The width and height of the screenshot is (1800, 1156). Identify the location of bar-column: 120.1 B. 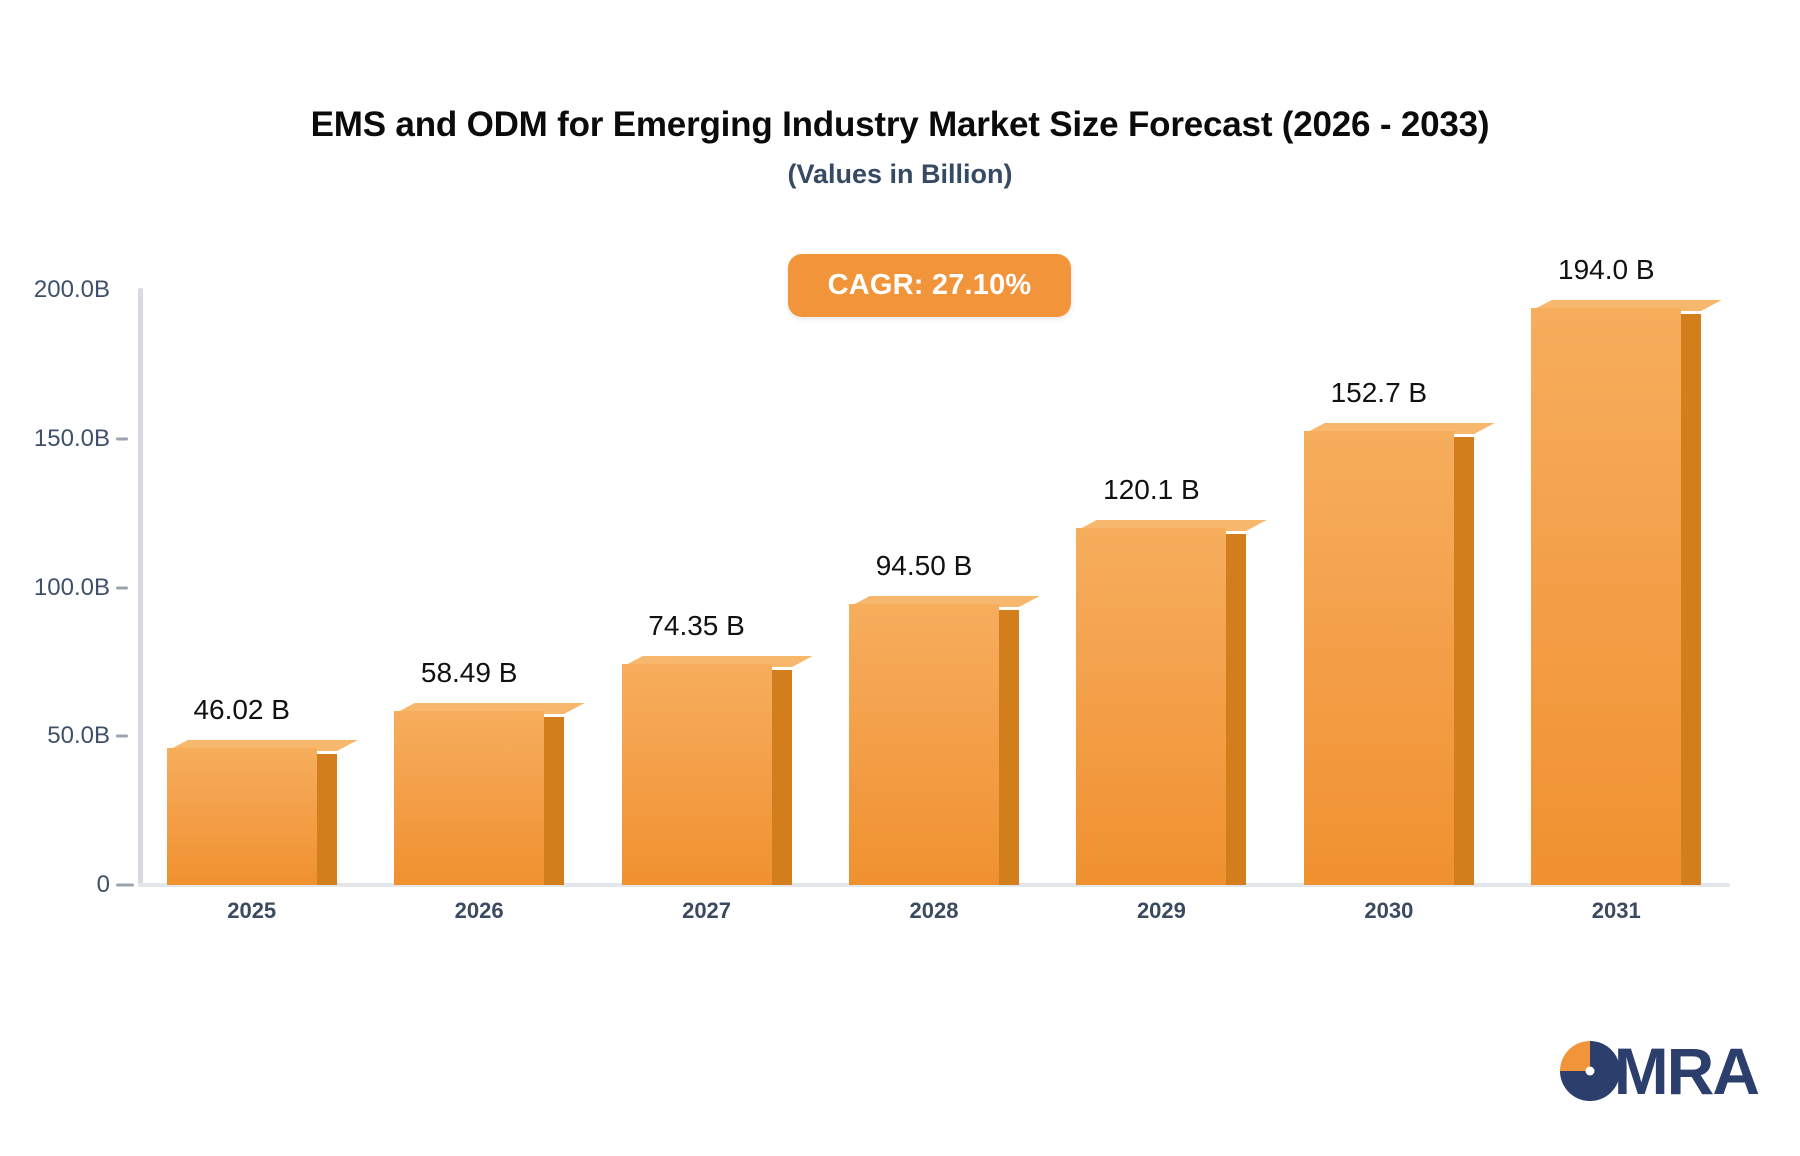
(1172, 679).